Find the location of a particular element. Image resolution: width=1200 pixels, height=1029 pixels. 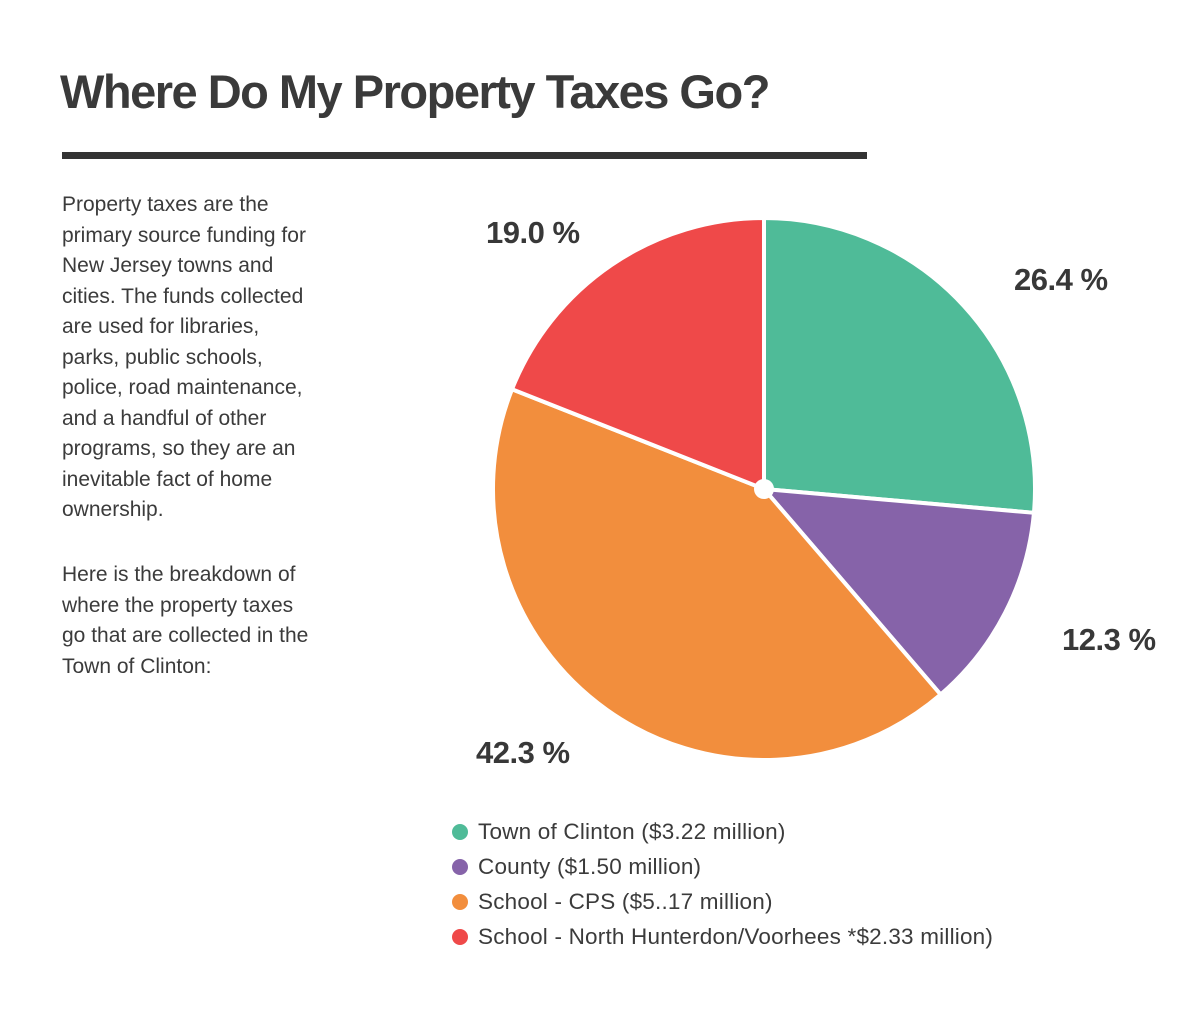

legend-item-county: County ($1.50 million) is located at coordinates (722, 866).